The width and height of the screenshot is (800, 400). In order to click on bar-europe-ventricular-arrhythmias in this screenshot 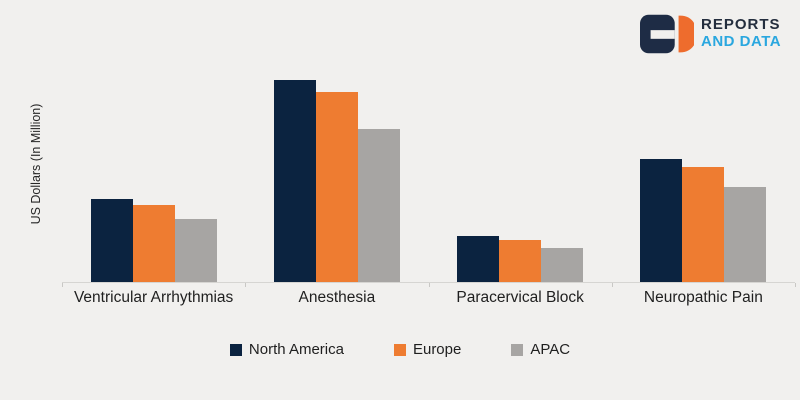, I will do `click(153, 243)`.